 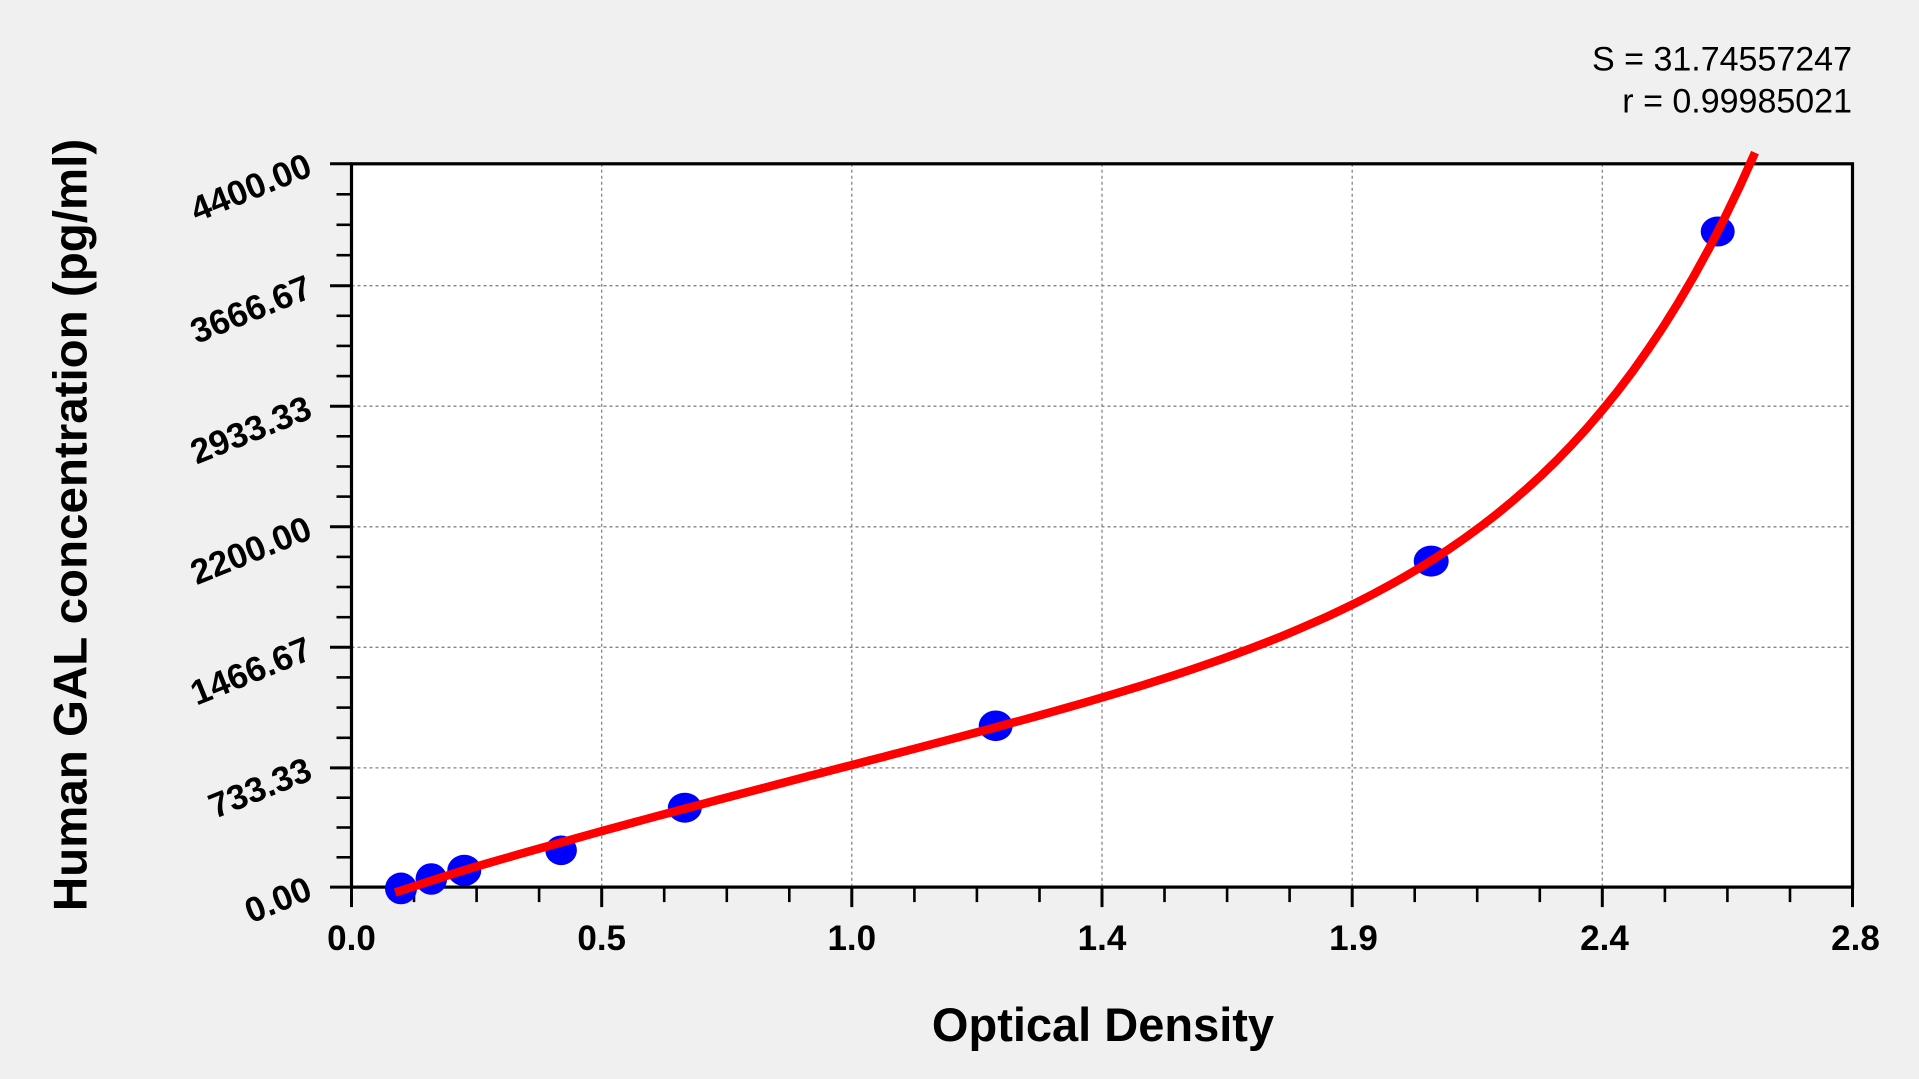 I want to click on svg-text: r = 0.99985021, so click(x=1737, y=102).